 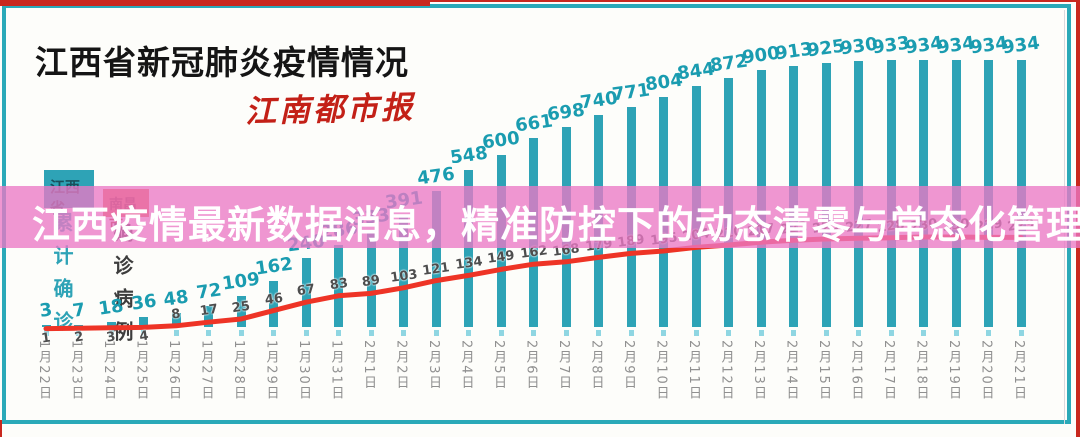 What do you see at coordinates (238, 370) in the screenshot?
I see `x-axis-label: 1月28日` at bounding box center [238, 370].